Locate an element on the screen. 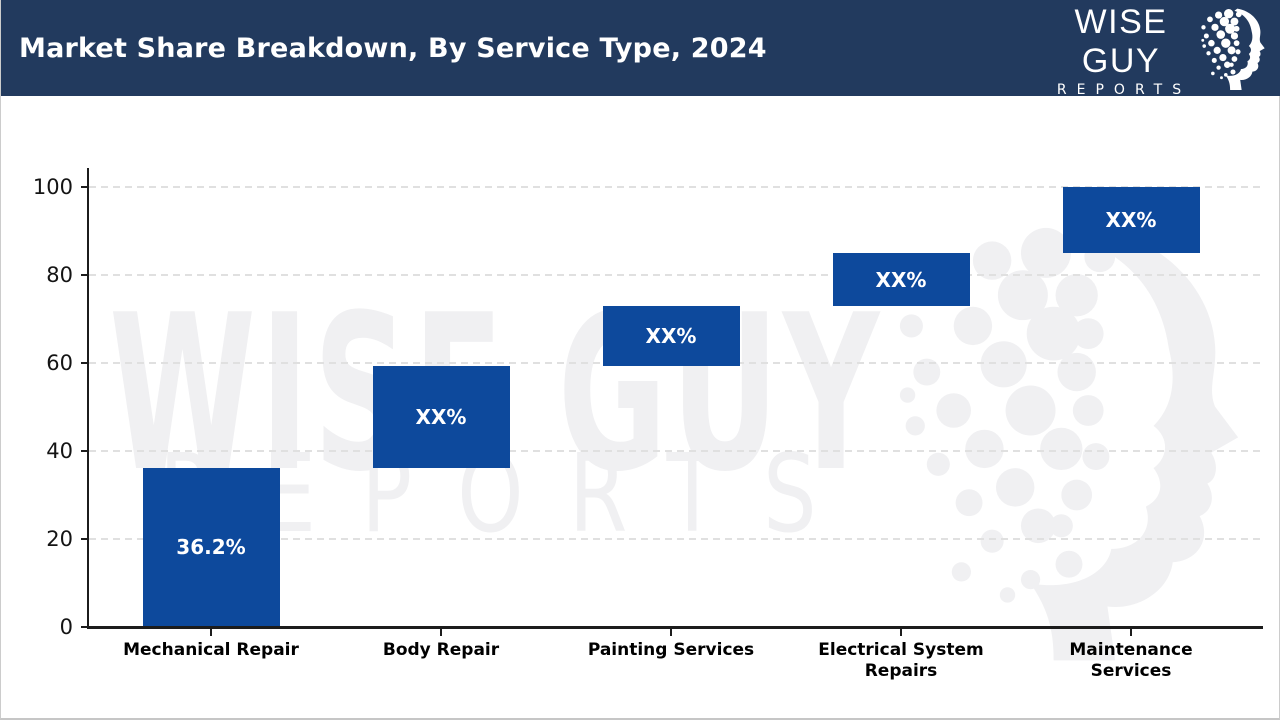 This screenshot has width=1280, height=720. category-label-body-repair: Body Repair is located at coordinates (441, 650).